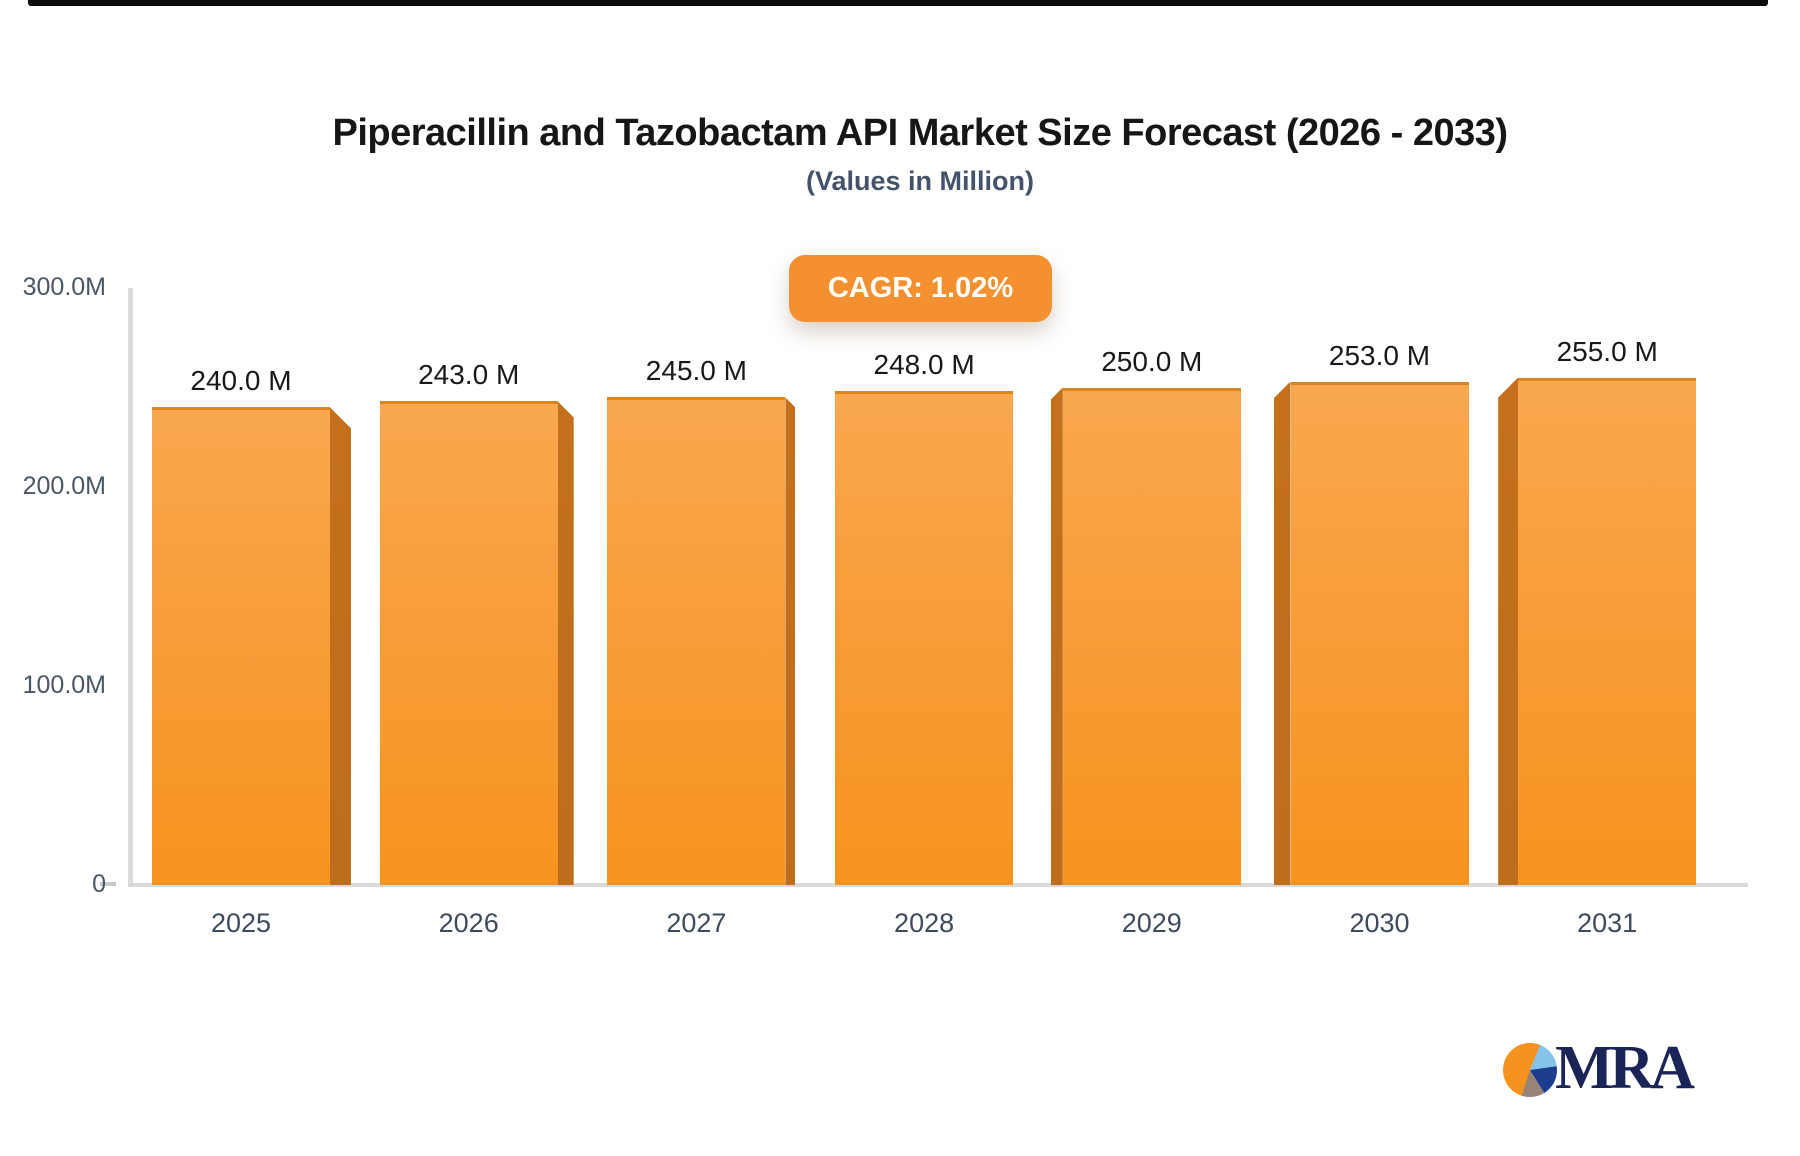  Describe the element at coordinates (130, 586) in the screenshot. I see `y-axis-line` at that location.